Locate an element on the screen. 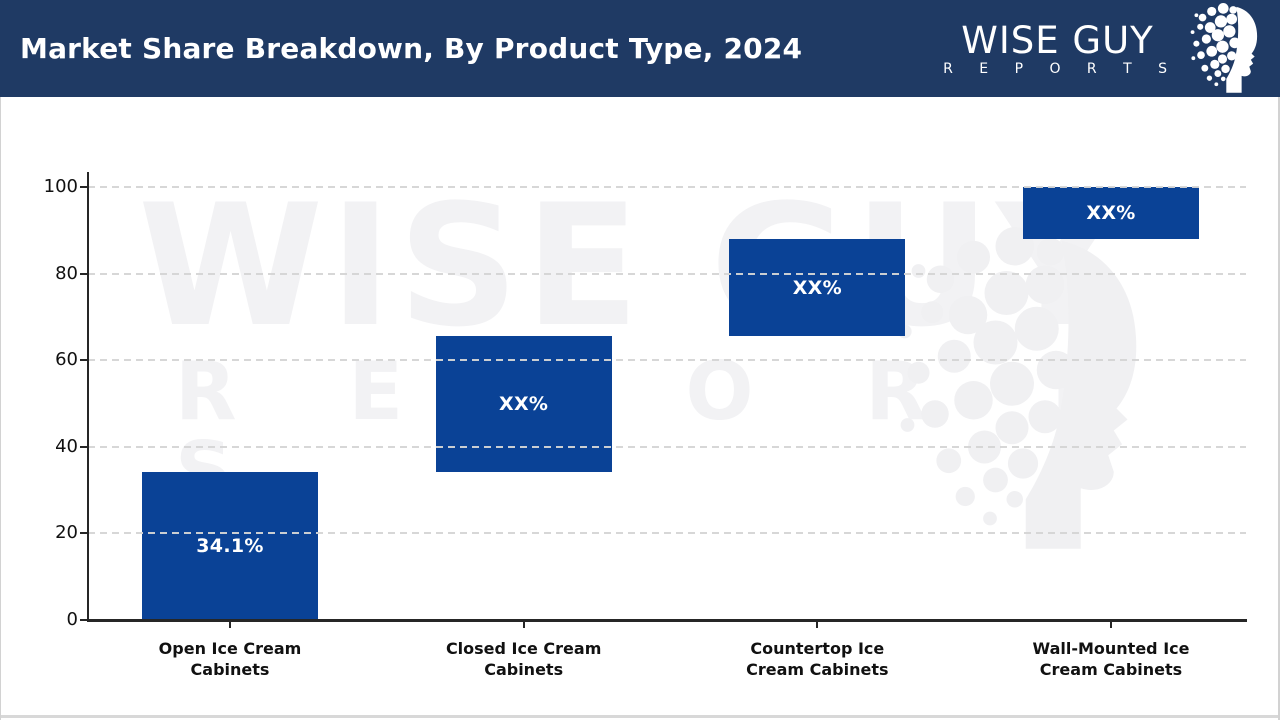 This screenshot has width=1280, height=720. brand-logo: WISE GUY R E P O R T S is located at coordinates (1101, 48).